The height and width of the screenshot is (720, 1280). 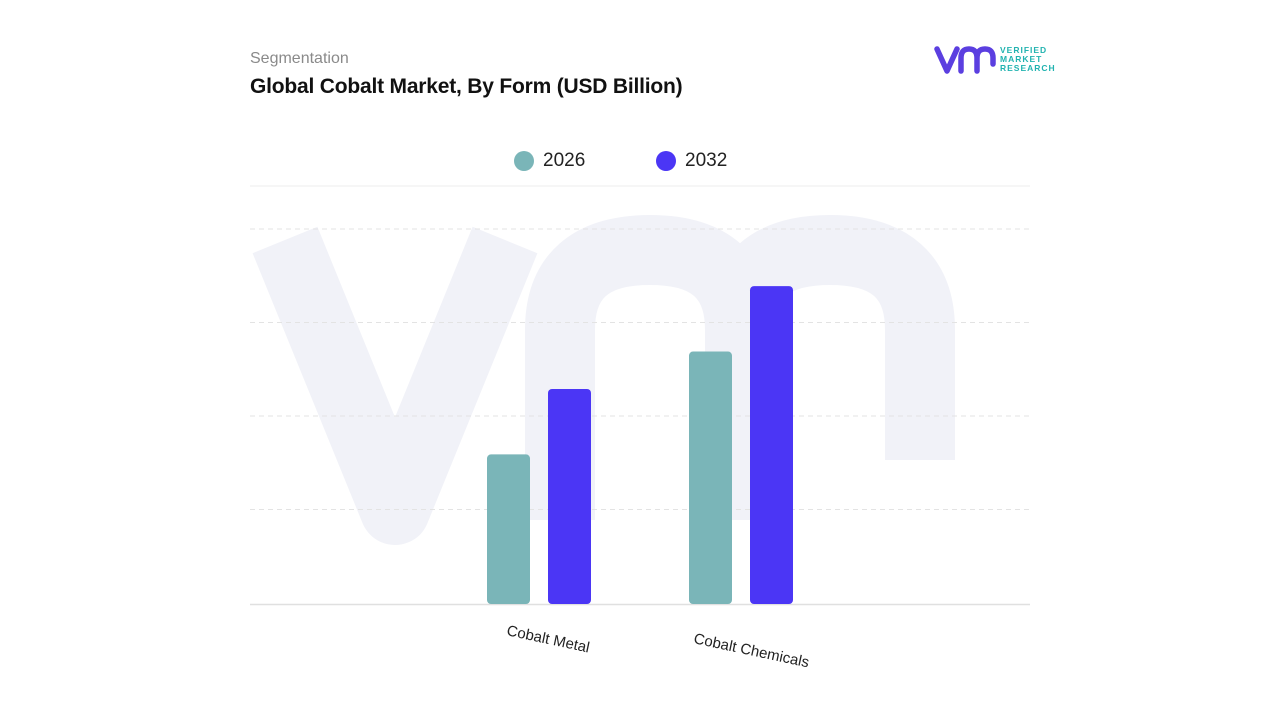 I want to click on legend-swatch-2026, so click(x=524, y=161).